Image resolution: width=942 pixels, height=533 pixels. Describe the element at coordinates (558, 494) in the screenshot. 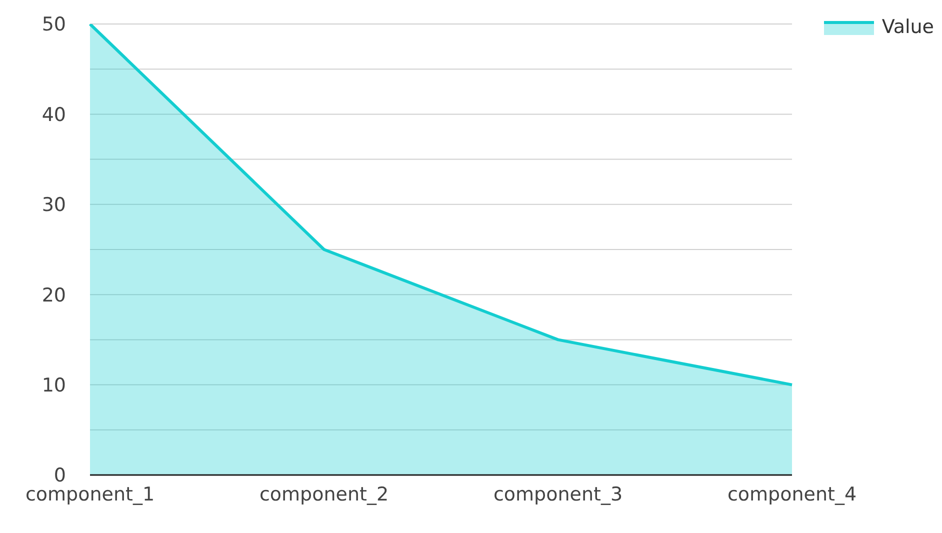

I see `x-tick-label: component_3` at that location.